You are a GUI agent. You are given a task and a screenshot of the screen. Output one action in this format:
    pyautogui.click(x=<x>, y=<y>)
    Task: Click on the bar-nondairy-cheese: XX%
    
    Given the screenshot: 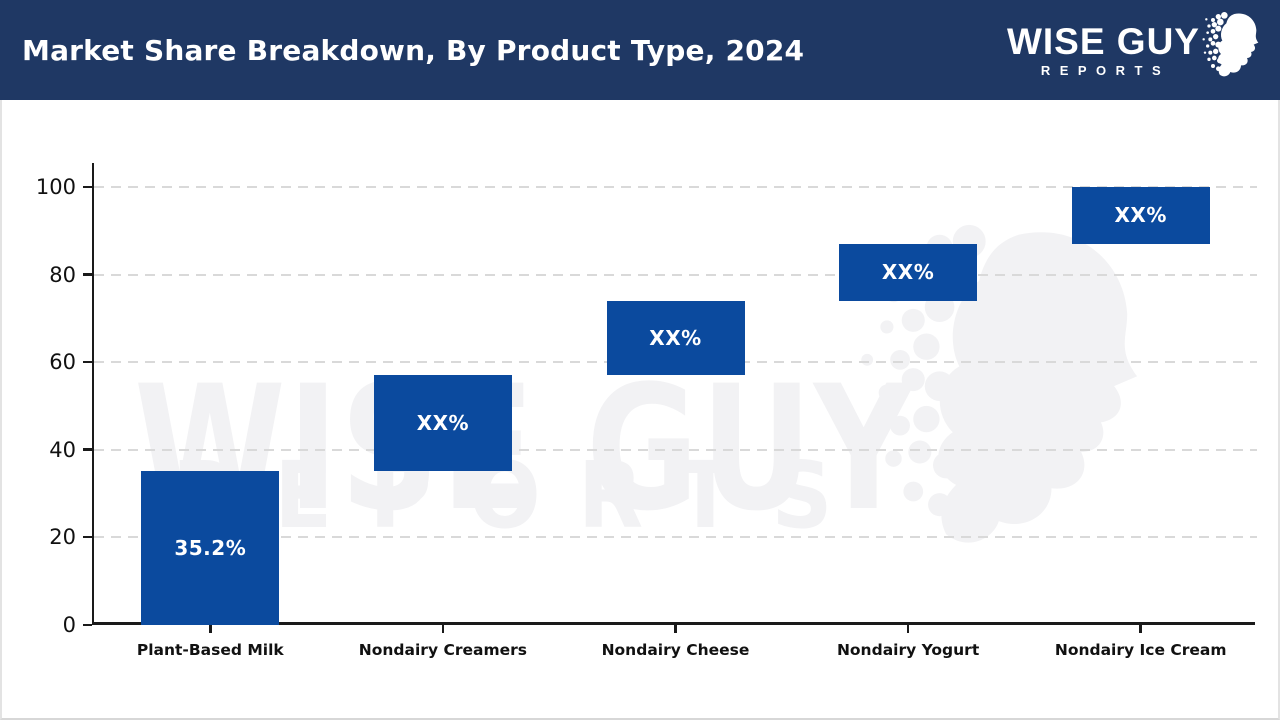 What is the action you would take?
    pyautogui.click(x=675, y=338)
    